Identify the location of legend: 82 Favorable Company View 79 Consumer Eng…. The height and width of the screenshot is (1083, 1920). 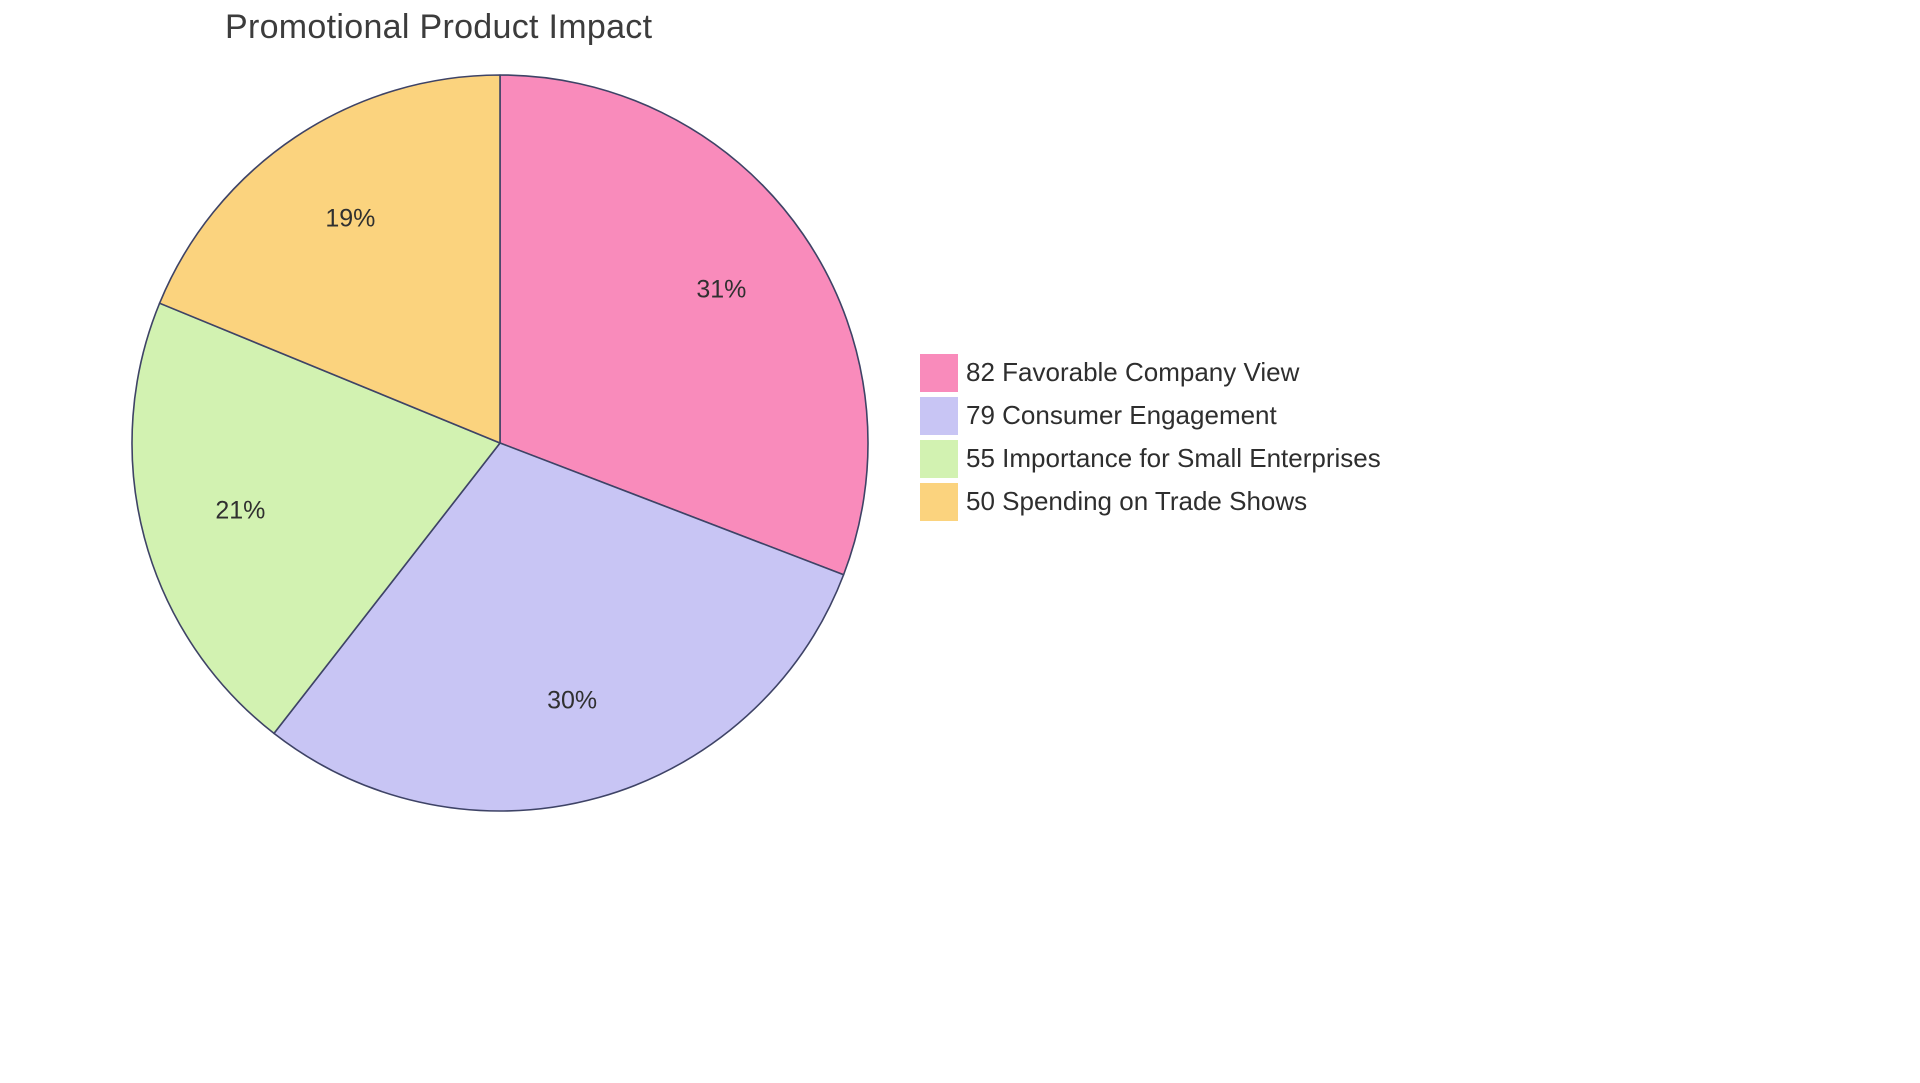
(1150, 437).